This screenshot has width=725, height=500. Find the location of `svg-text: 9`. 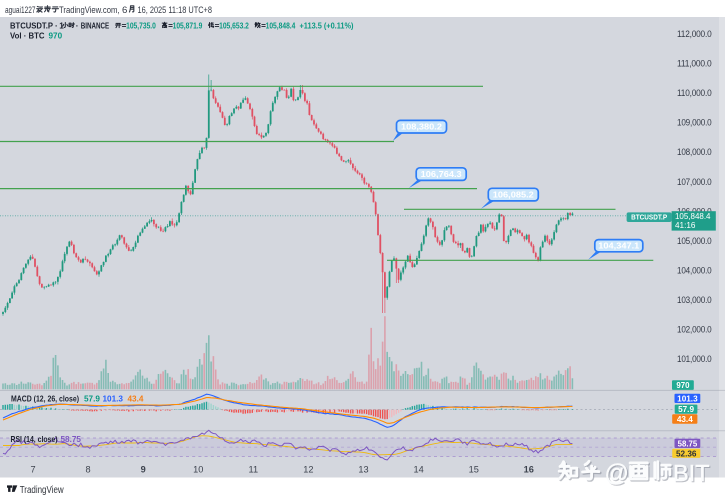

svg-text: 9 is located at coordinates (143, 470).